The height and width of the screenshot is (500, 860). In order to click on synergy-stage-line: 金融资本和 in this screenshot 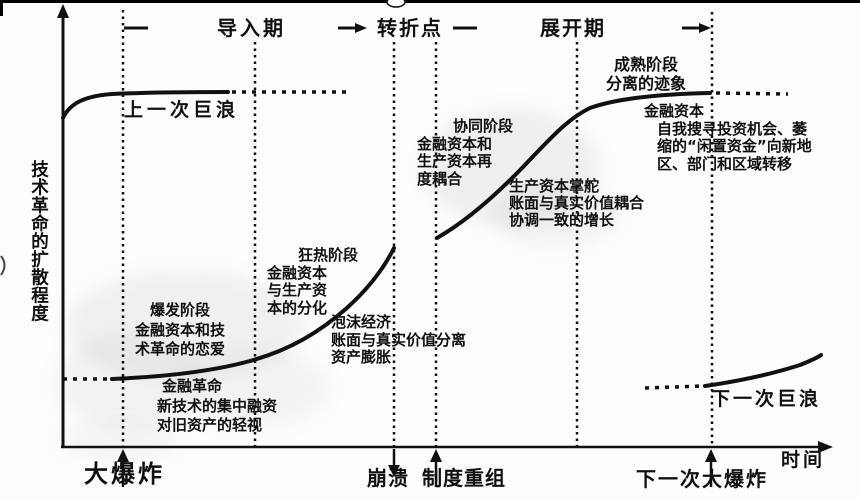, I will do `click(455, 143)`.